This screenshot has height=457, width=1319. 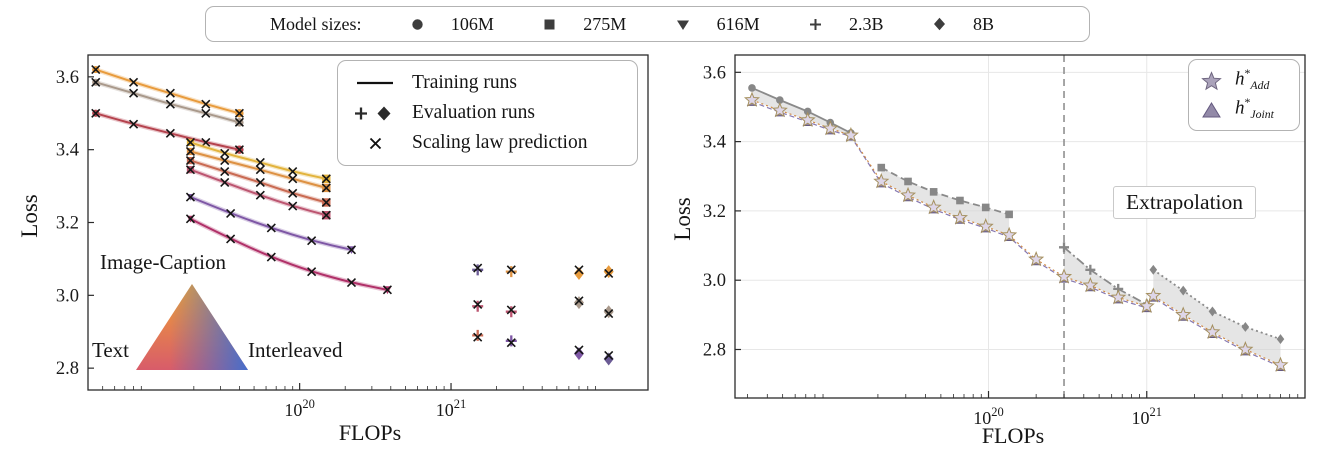 What do you see at coordinates (738, 23) in the screenshot?
I see `legend-item-label: 616M` at bounding box center [738, 23].